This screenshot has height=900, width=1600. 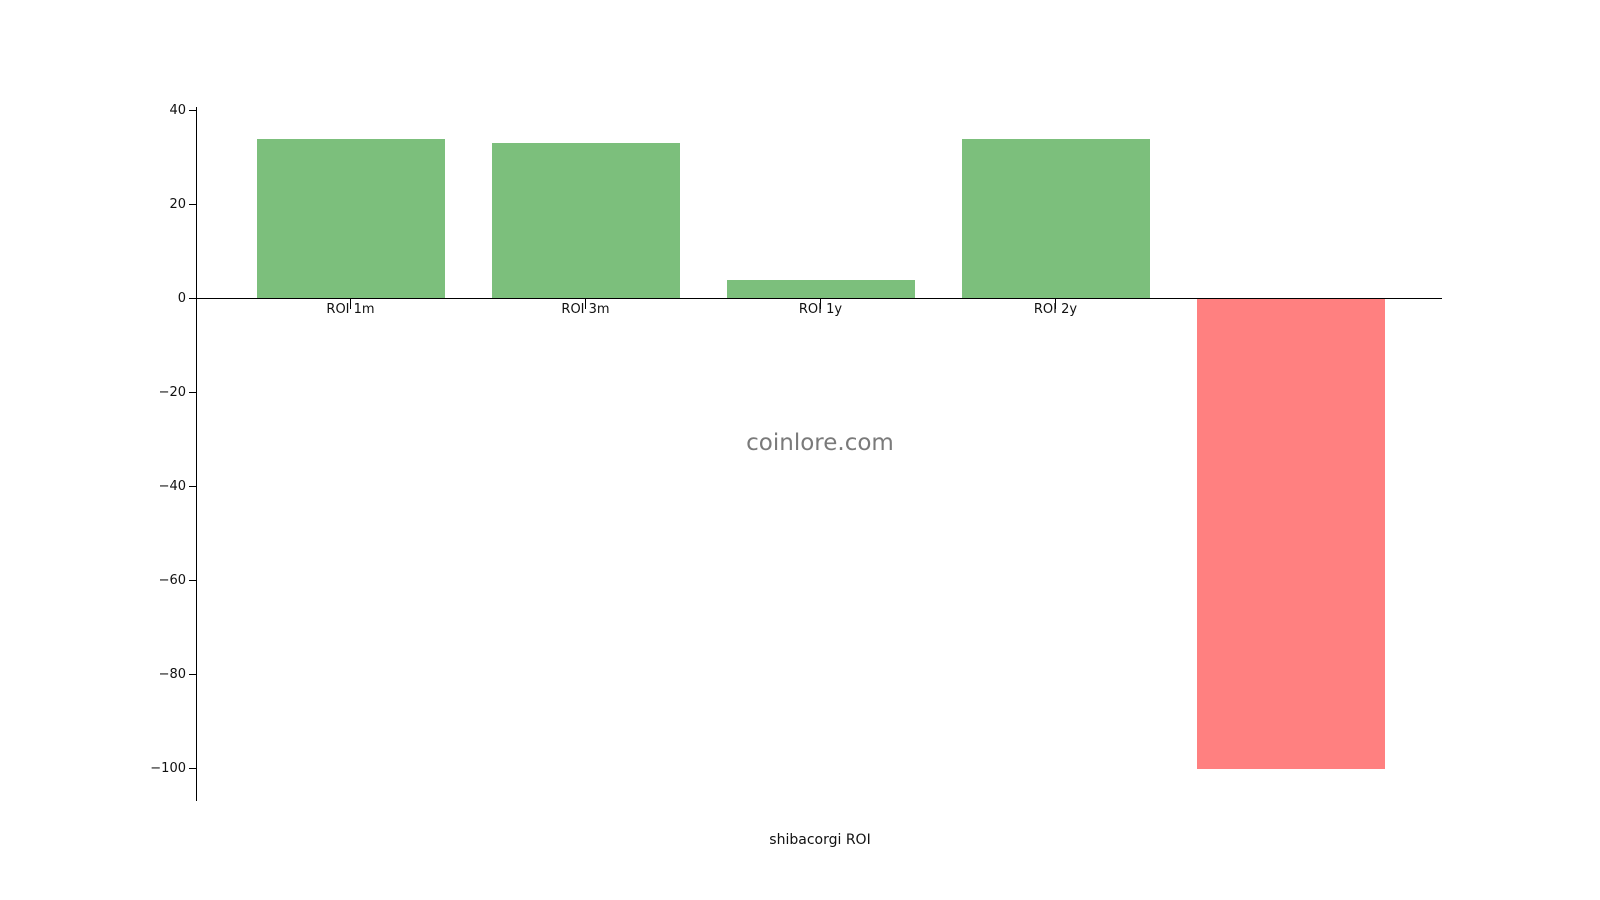 What do you see at coordinates (350, 218) in the screenshot?
I see `bar-roi-1m` at bounding box center [350, 218].